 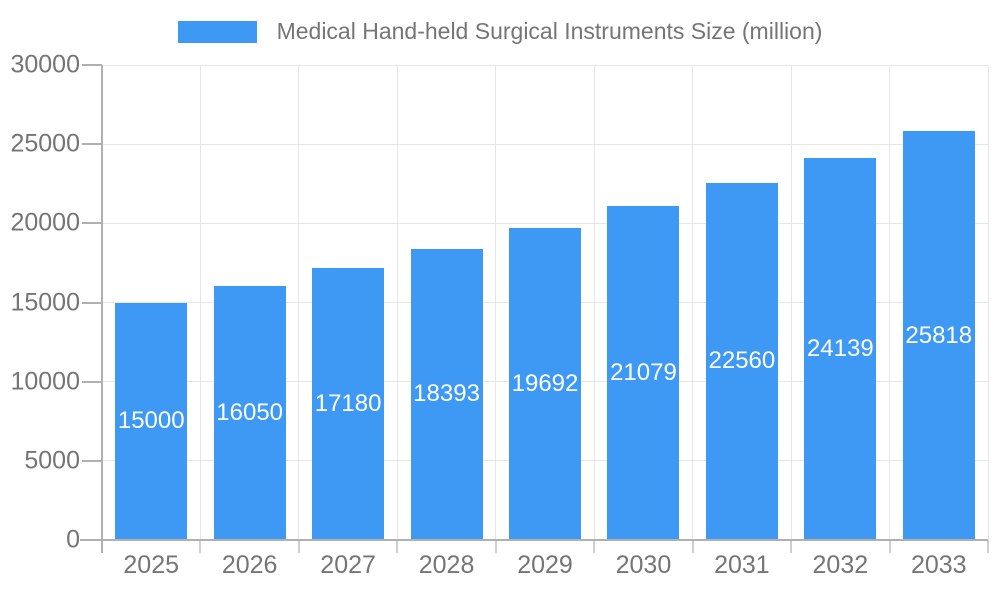 I want to click on bar-value-label: 18393, so click(x=446, y=394).